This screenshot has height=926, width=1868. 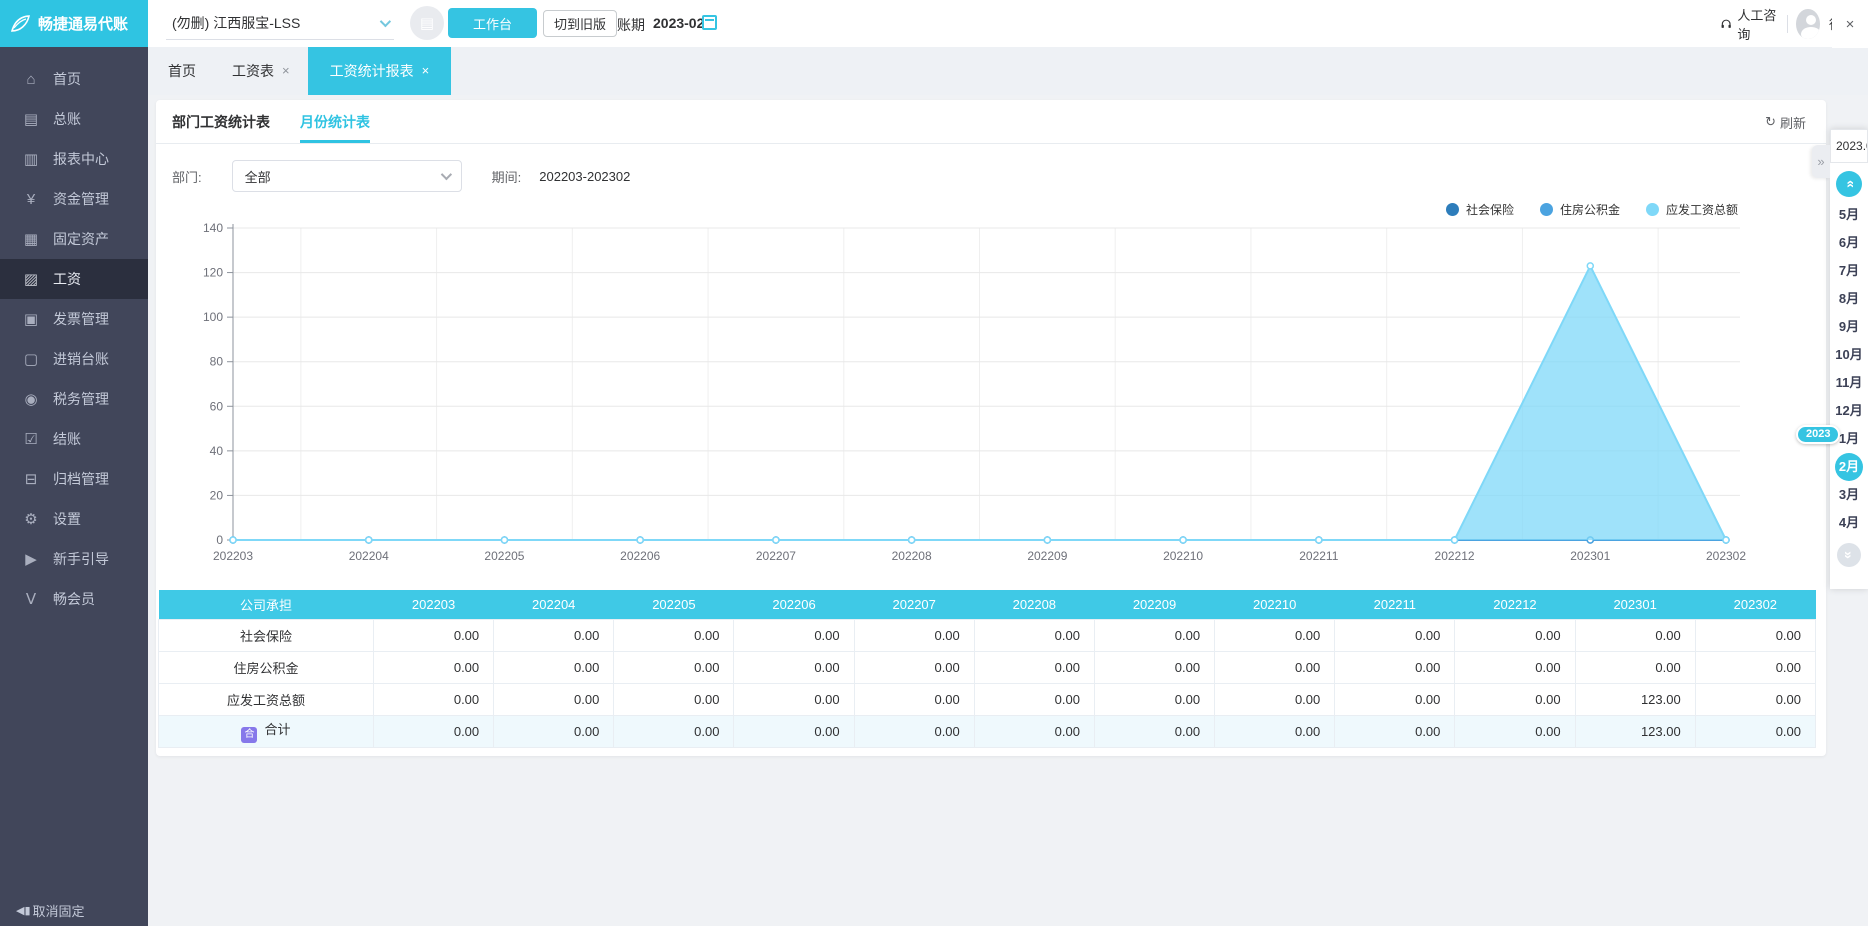 I want to click on table-col-202210: 202210, so click(x=1274, y=604).